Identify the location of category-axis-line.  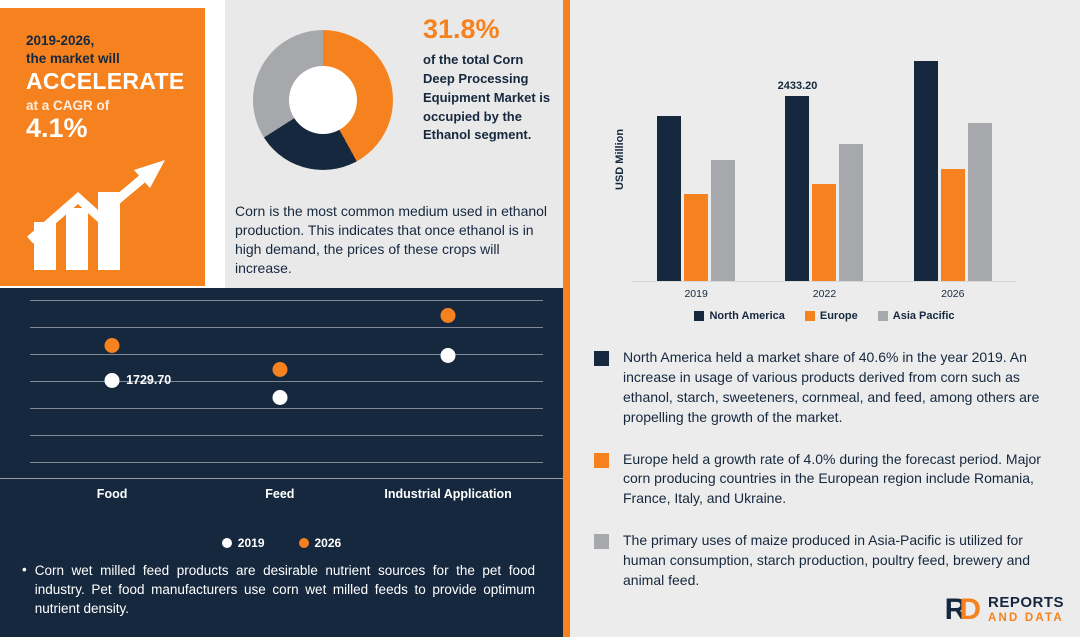
(281, 478).